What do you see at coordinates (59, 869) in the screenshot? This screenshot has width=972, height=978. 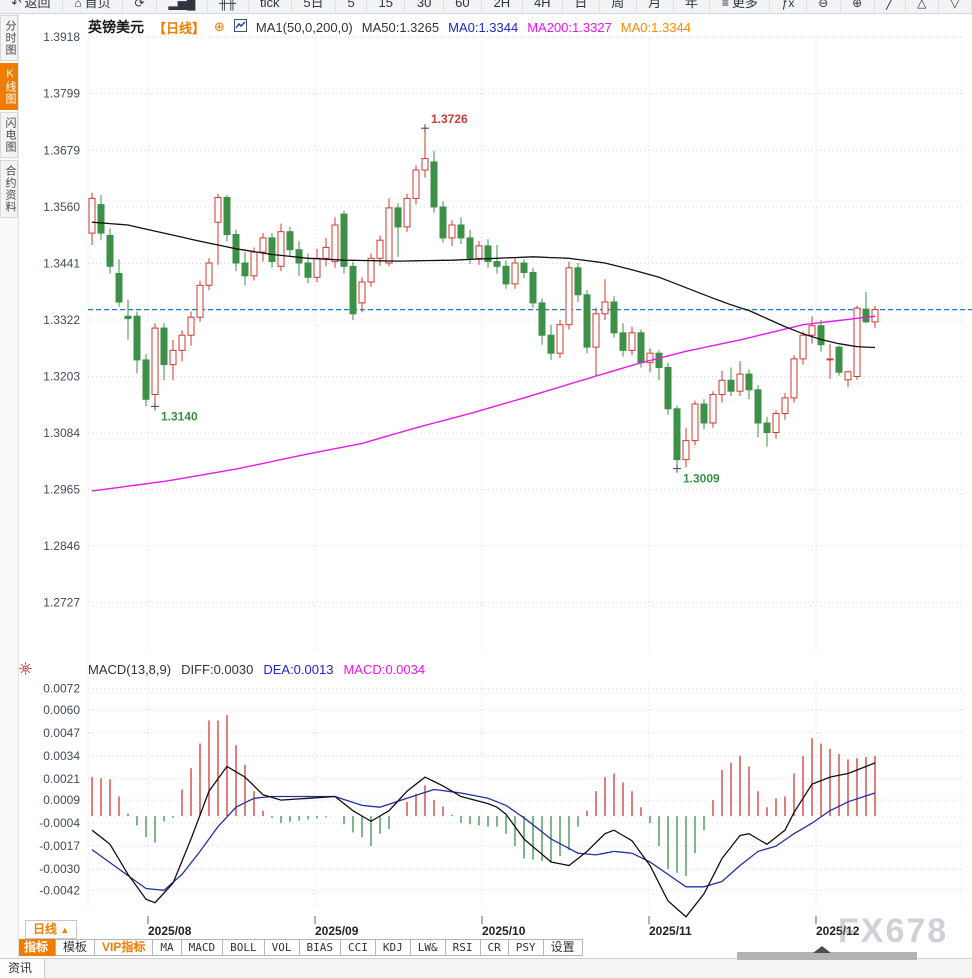 I see `svg-text: -0.0030` at bounding box center [59, 869].